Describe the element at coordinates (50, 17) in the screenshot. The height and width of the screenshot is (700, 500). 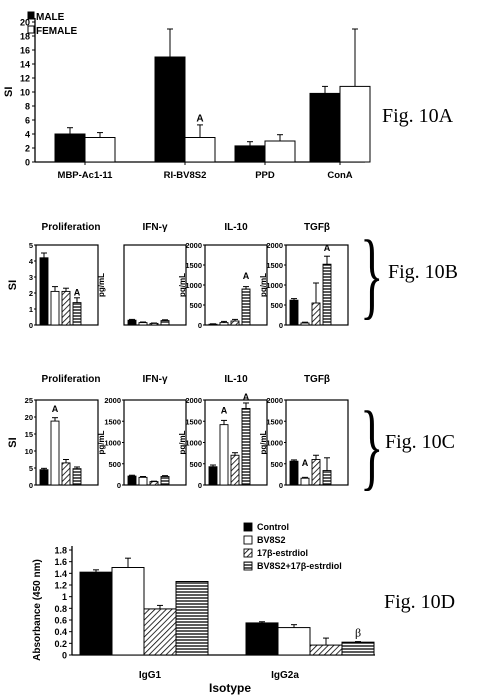
I see `panel-a-legend-male: MALE` at that location.